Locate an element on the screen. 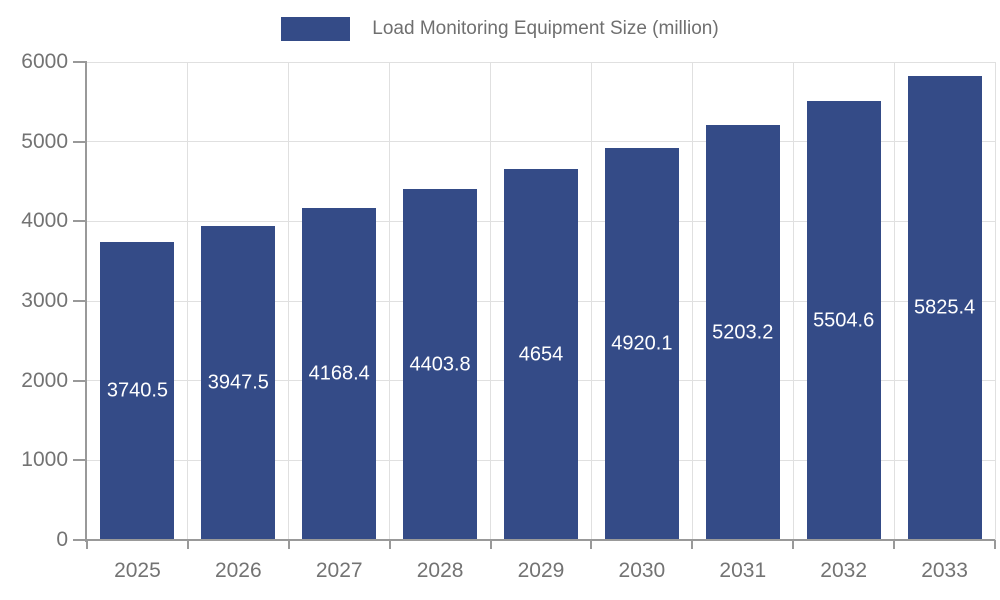 The image size is (1000, 600). bar-2030 is located at coordinates (641, 343).